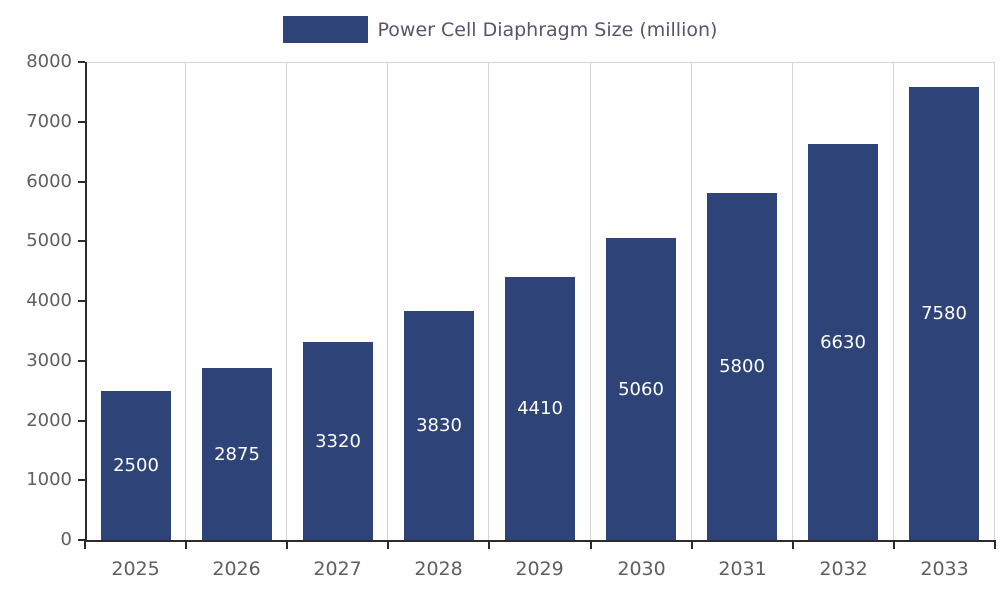  I want to click on legend: Power Cell Diaphragm Size (million), so click(500, 29).